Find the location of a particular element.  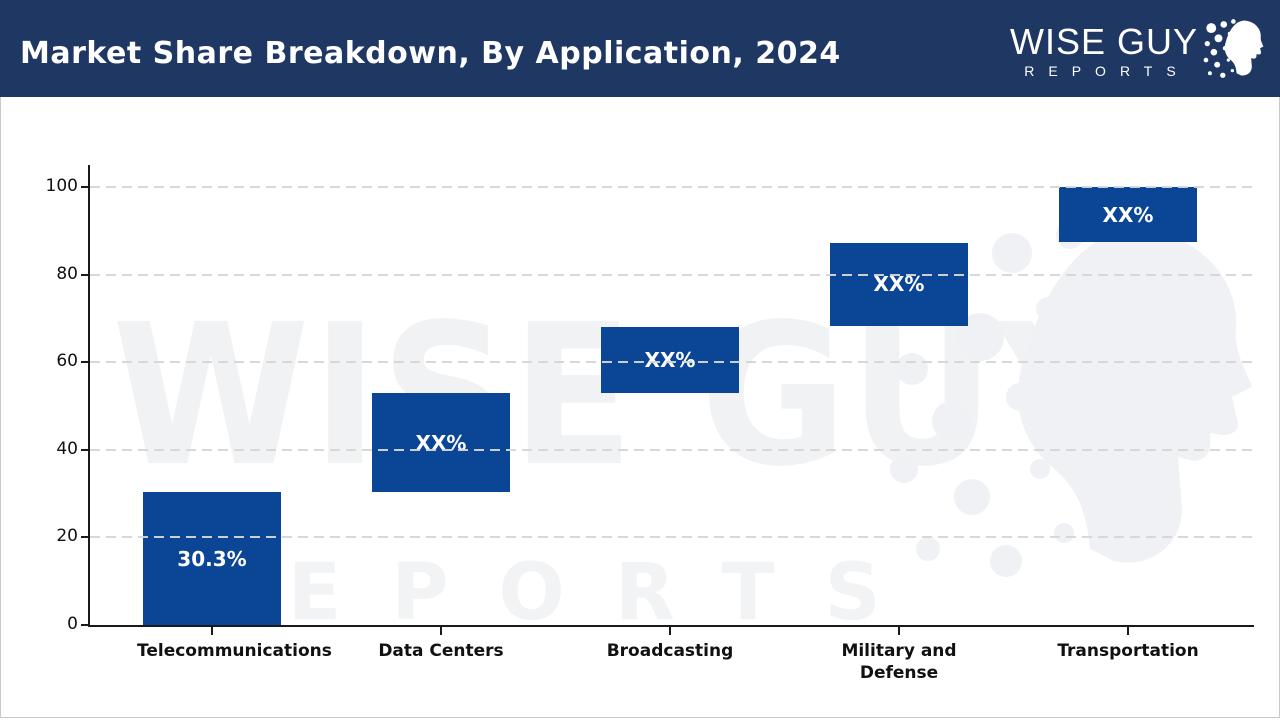

y-tick-label-60: 60 is located at coordinates (67, 361).